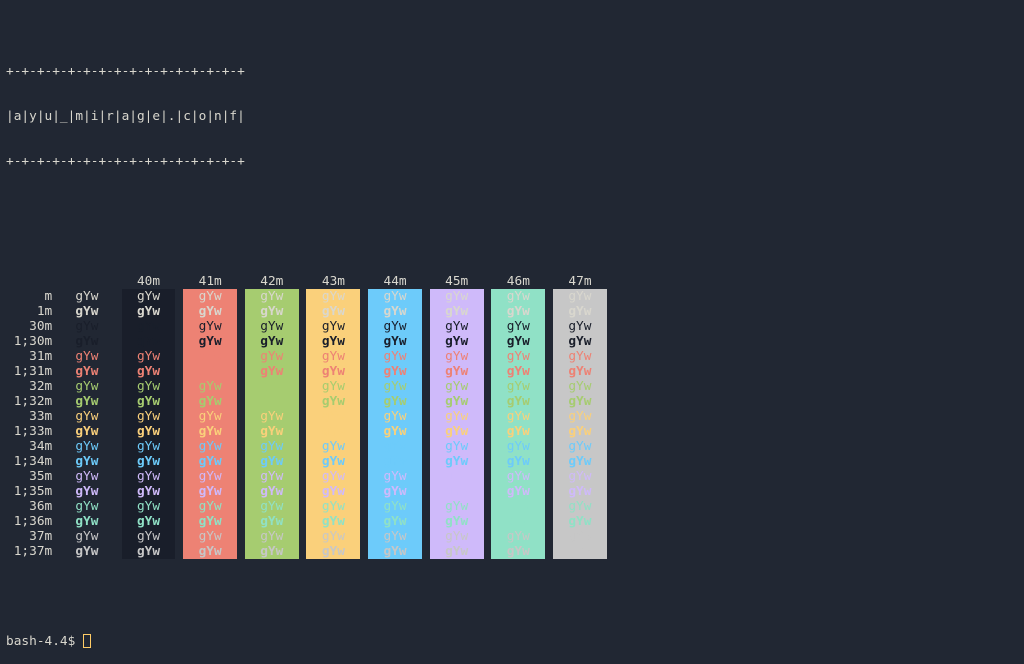 The image size is (1024, 664). I want to click on prompt-line: bash-4.4$, so click(515, 641).